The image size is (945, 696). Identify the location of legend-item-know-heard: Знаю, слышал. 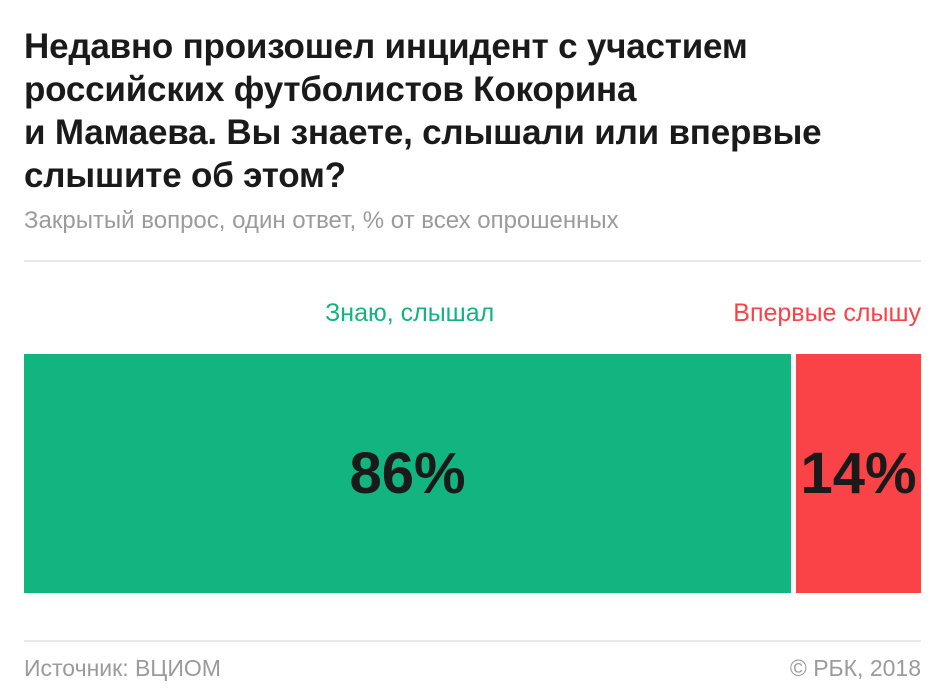
(410, 313).